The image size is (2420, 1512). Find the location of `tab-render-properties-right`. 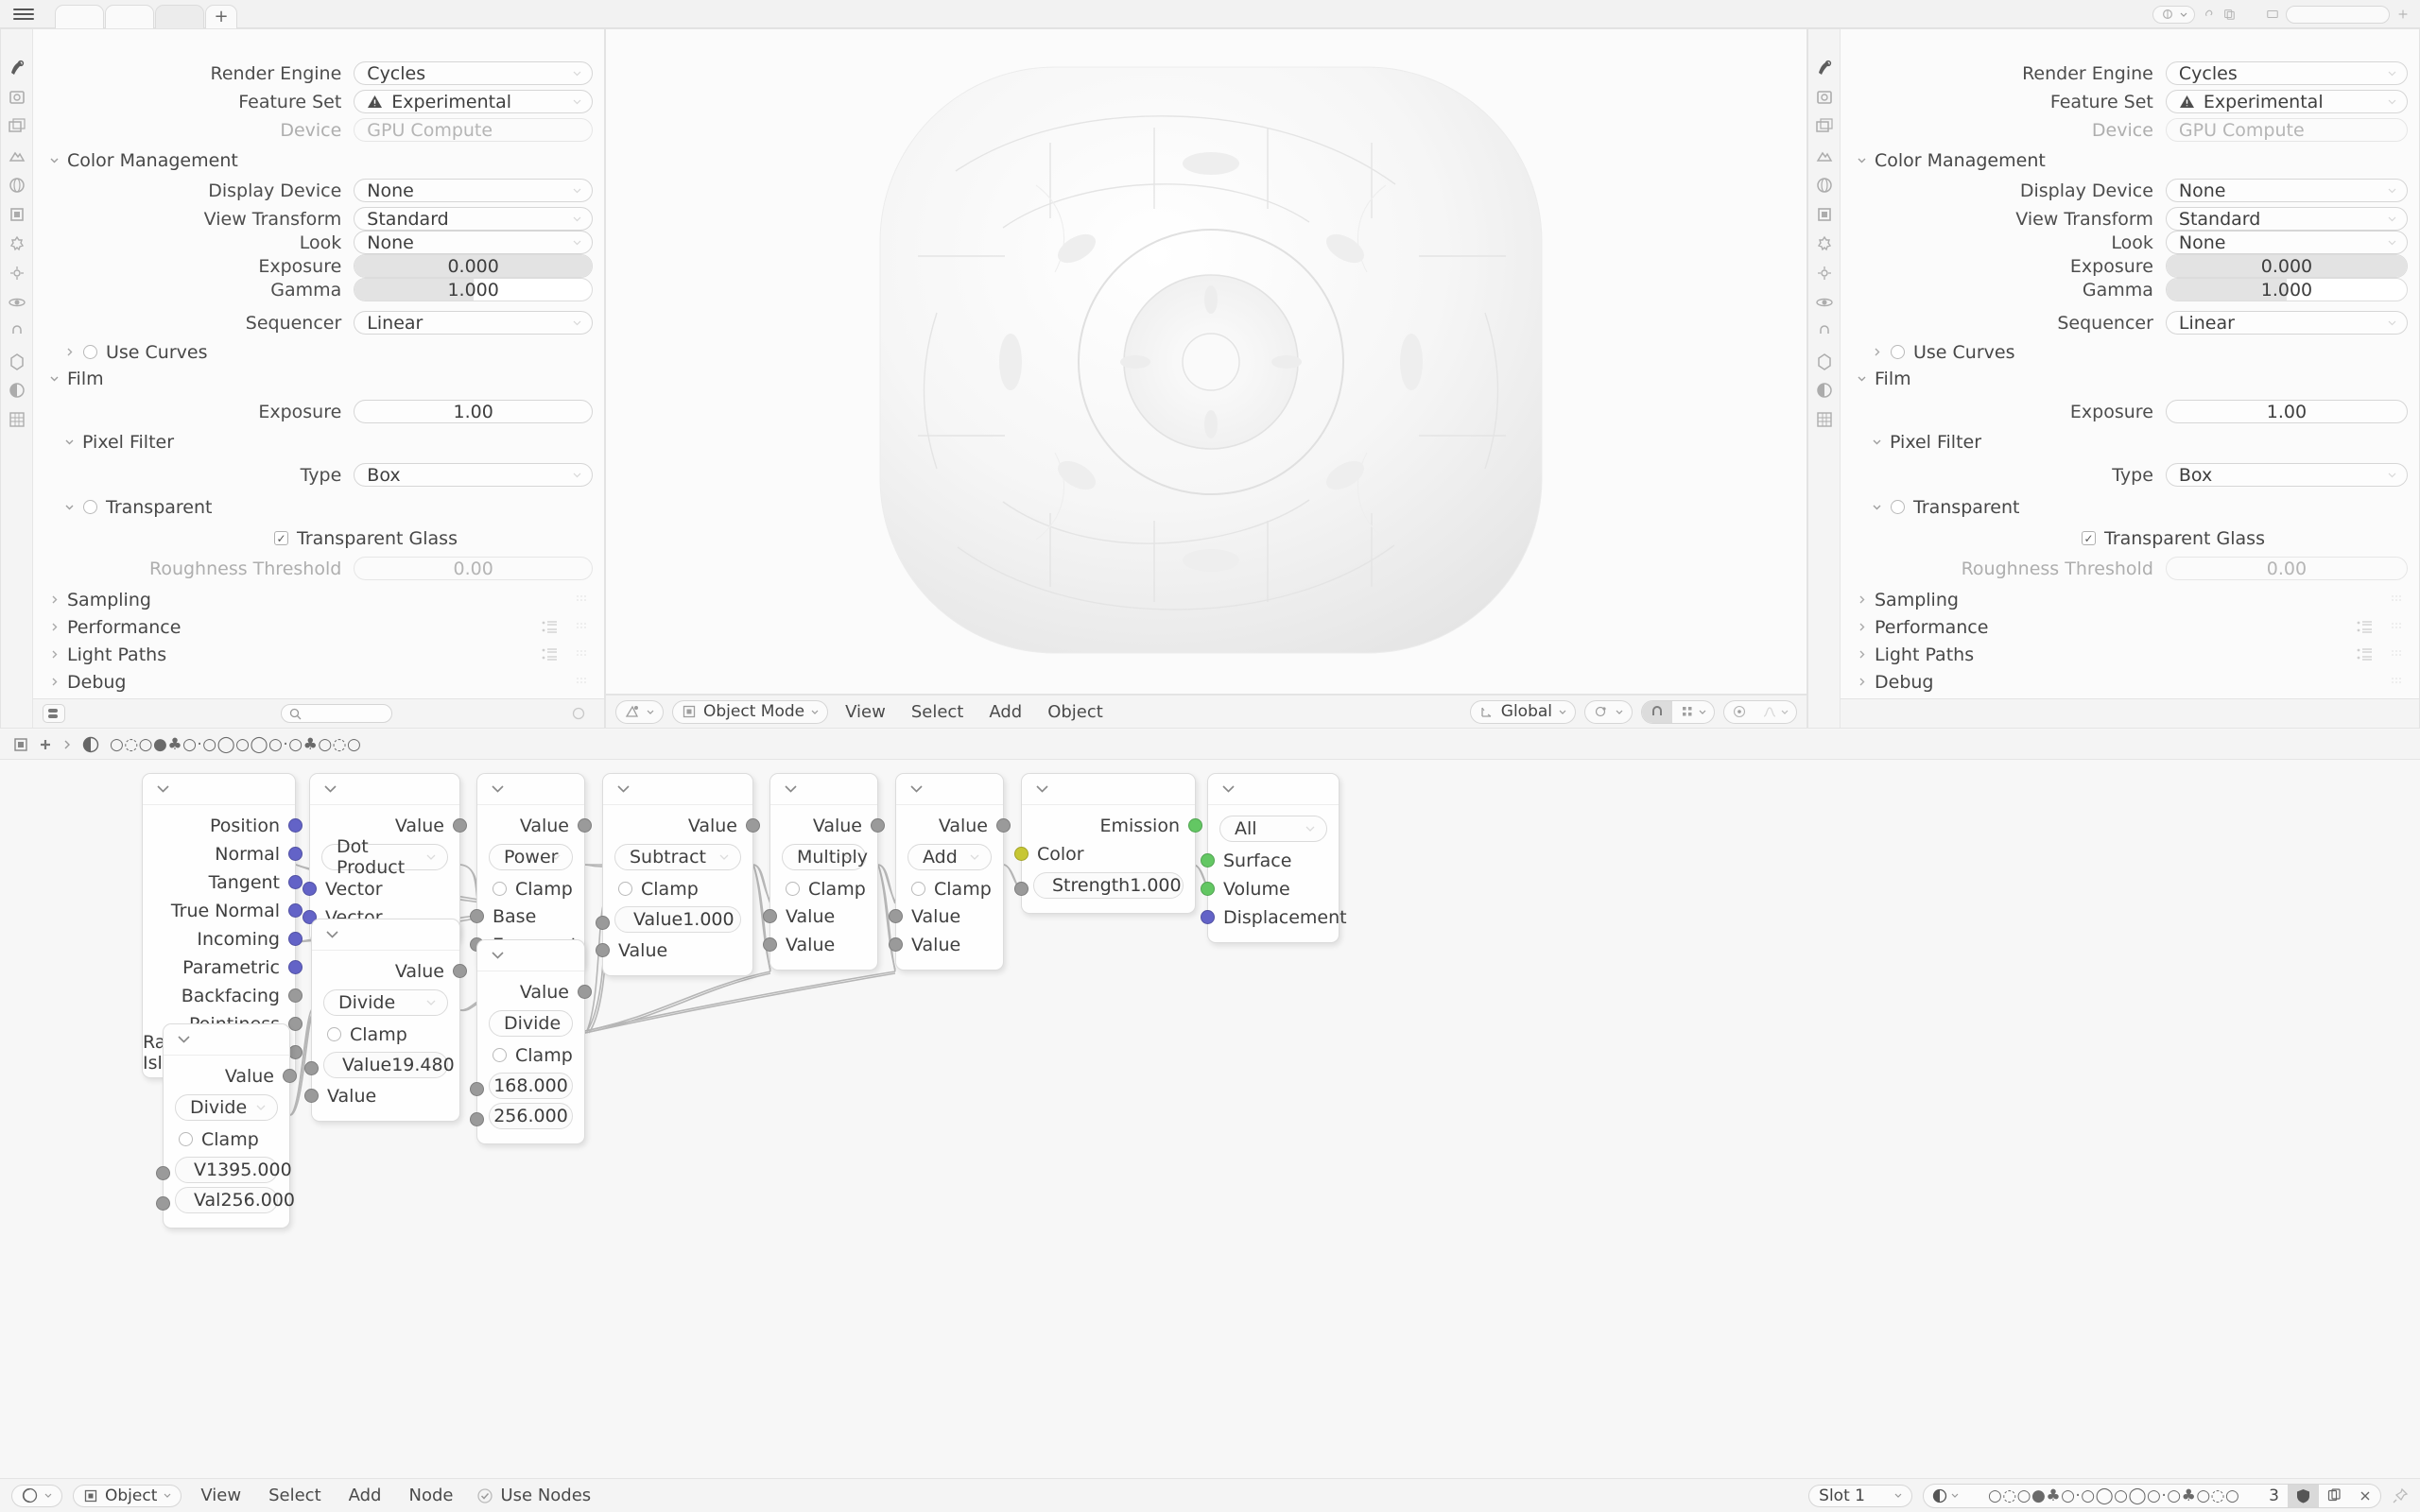

tab-render-properties-right is located at coordinates (1824, 68).